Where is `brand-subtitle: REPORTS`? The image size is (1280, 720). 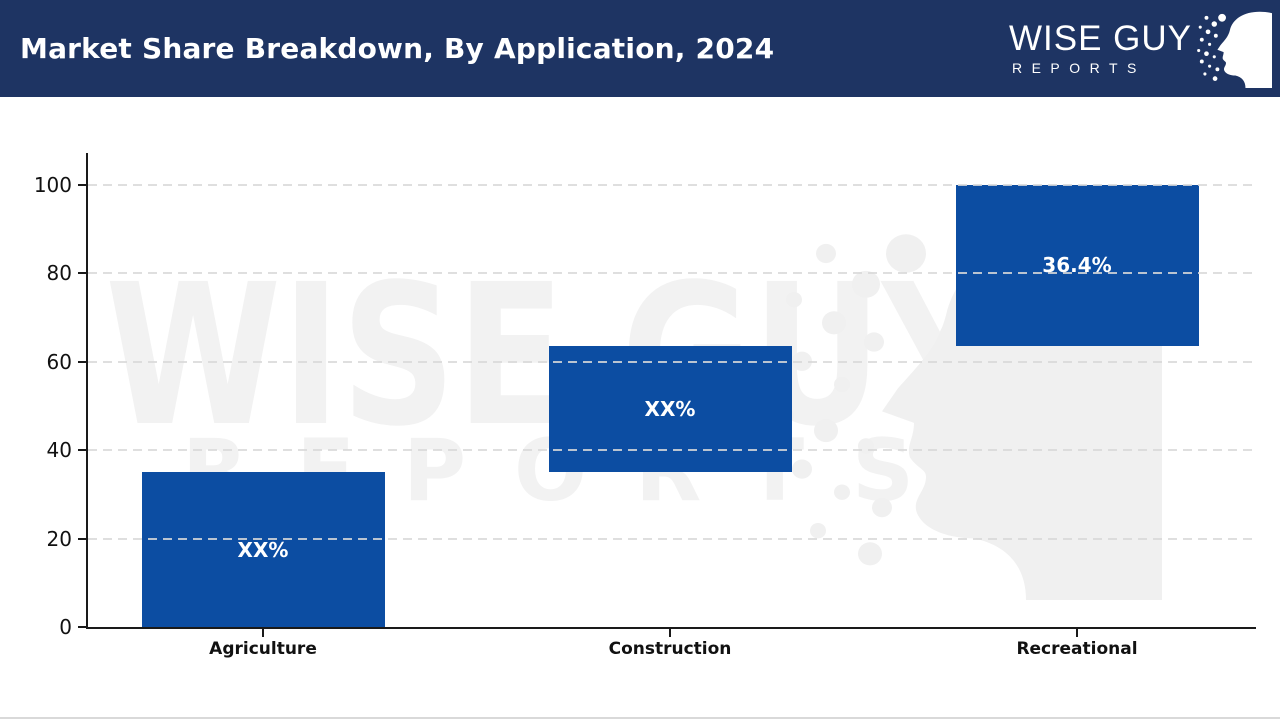
brand-subtitle: REPORTS is located at coordinates (1078, 68).